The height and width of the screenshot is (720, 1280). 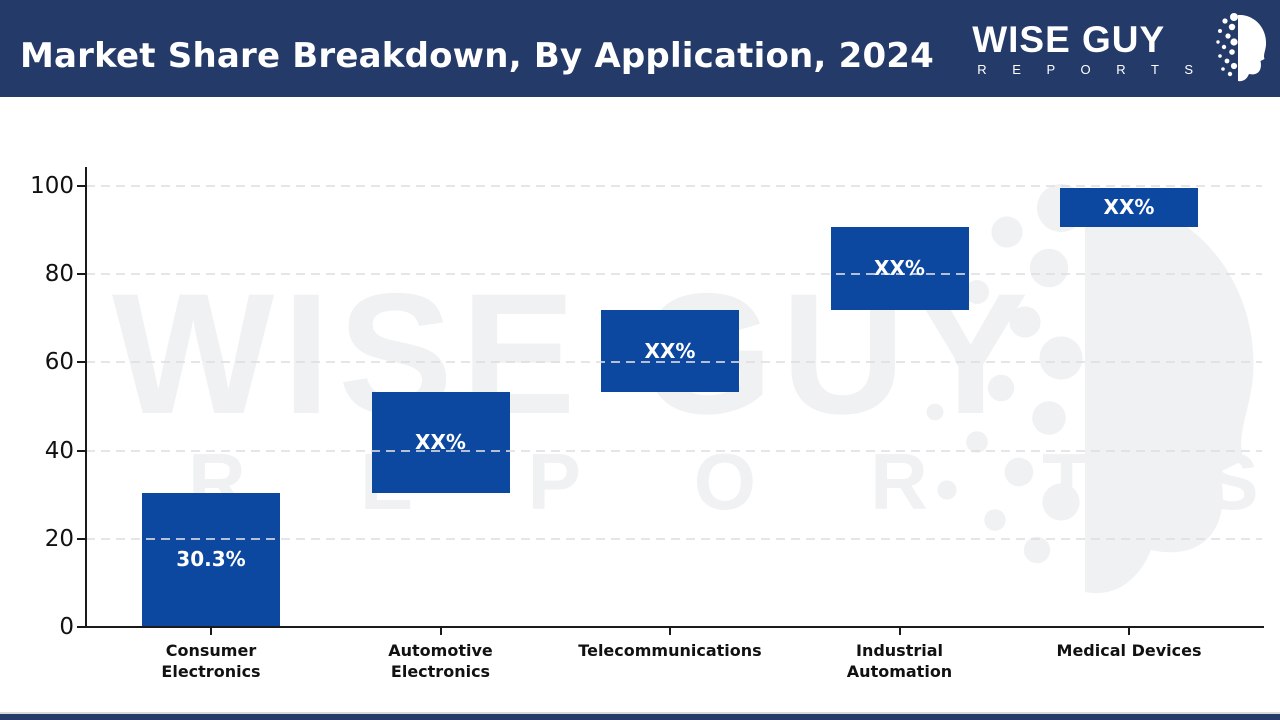 I want to click on bar-value-label-4: XX%, so click(x=1129, y=206).